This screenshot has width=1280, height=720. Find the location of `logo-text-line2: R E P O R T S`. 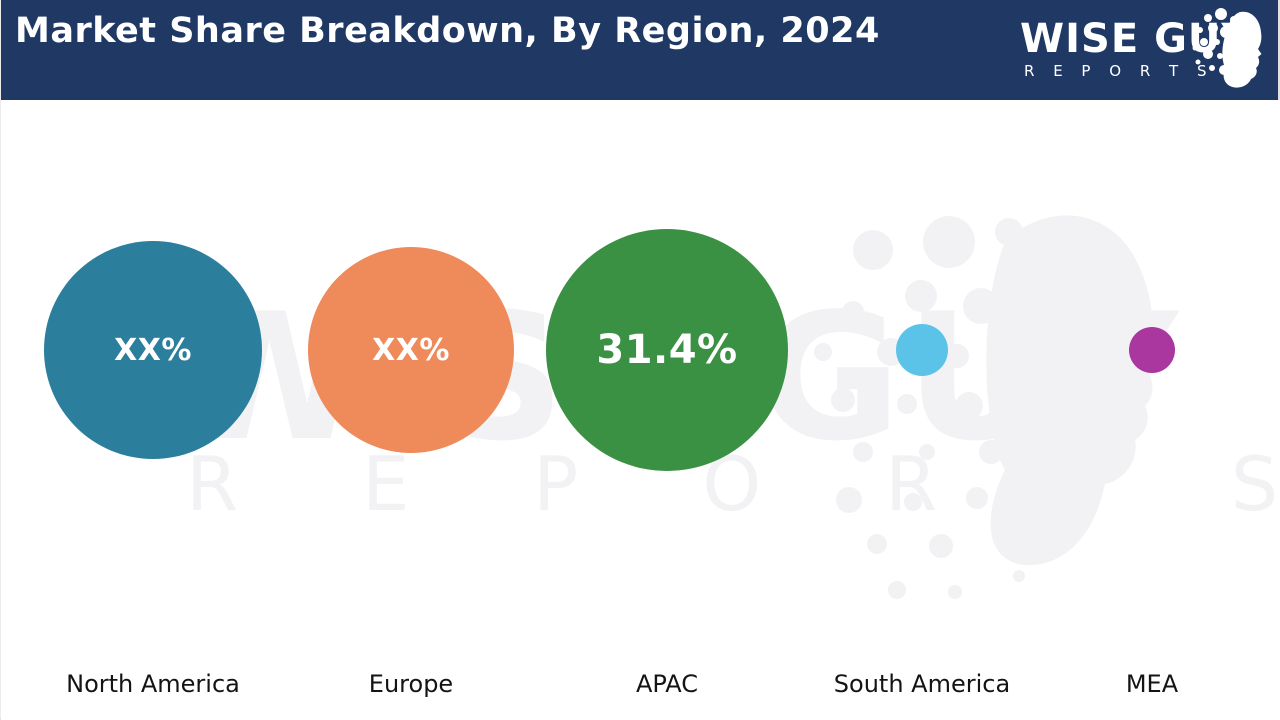

logo-text-line2: R E P O R T S is located at coordinates (1118, 71).